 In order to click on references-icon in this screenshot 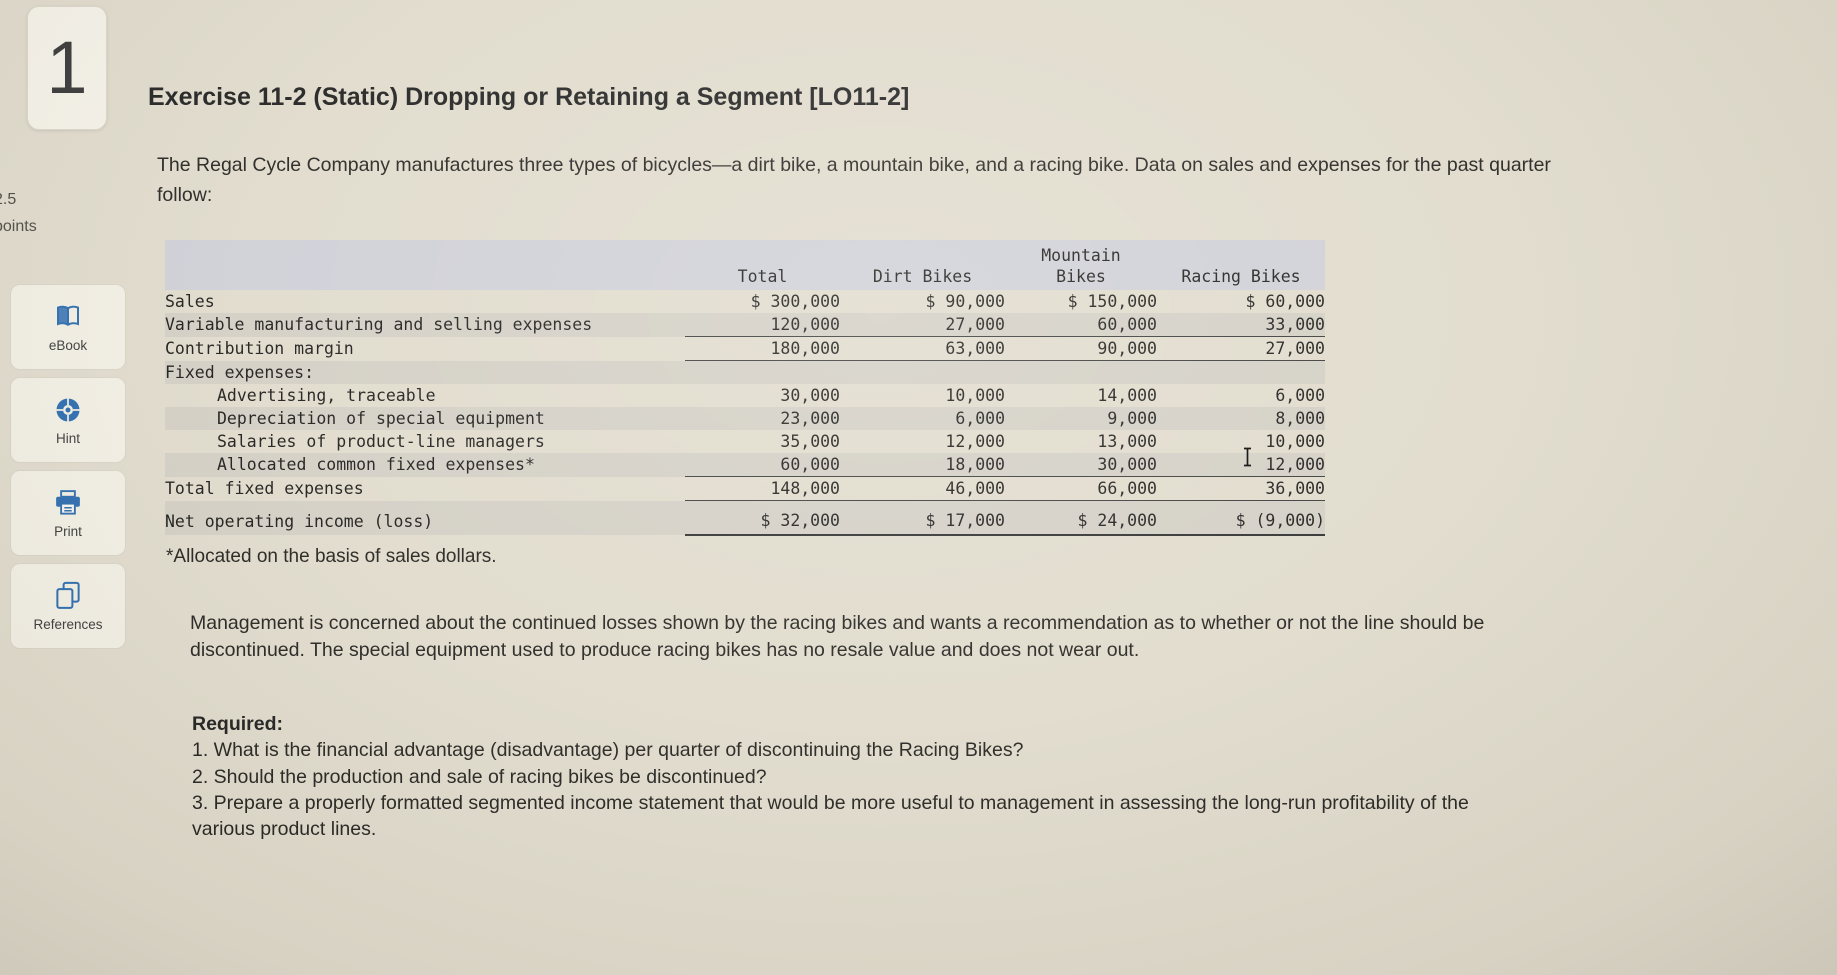, I will do `click(68, 596)`.